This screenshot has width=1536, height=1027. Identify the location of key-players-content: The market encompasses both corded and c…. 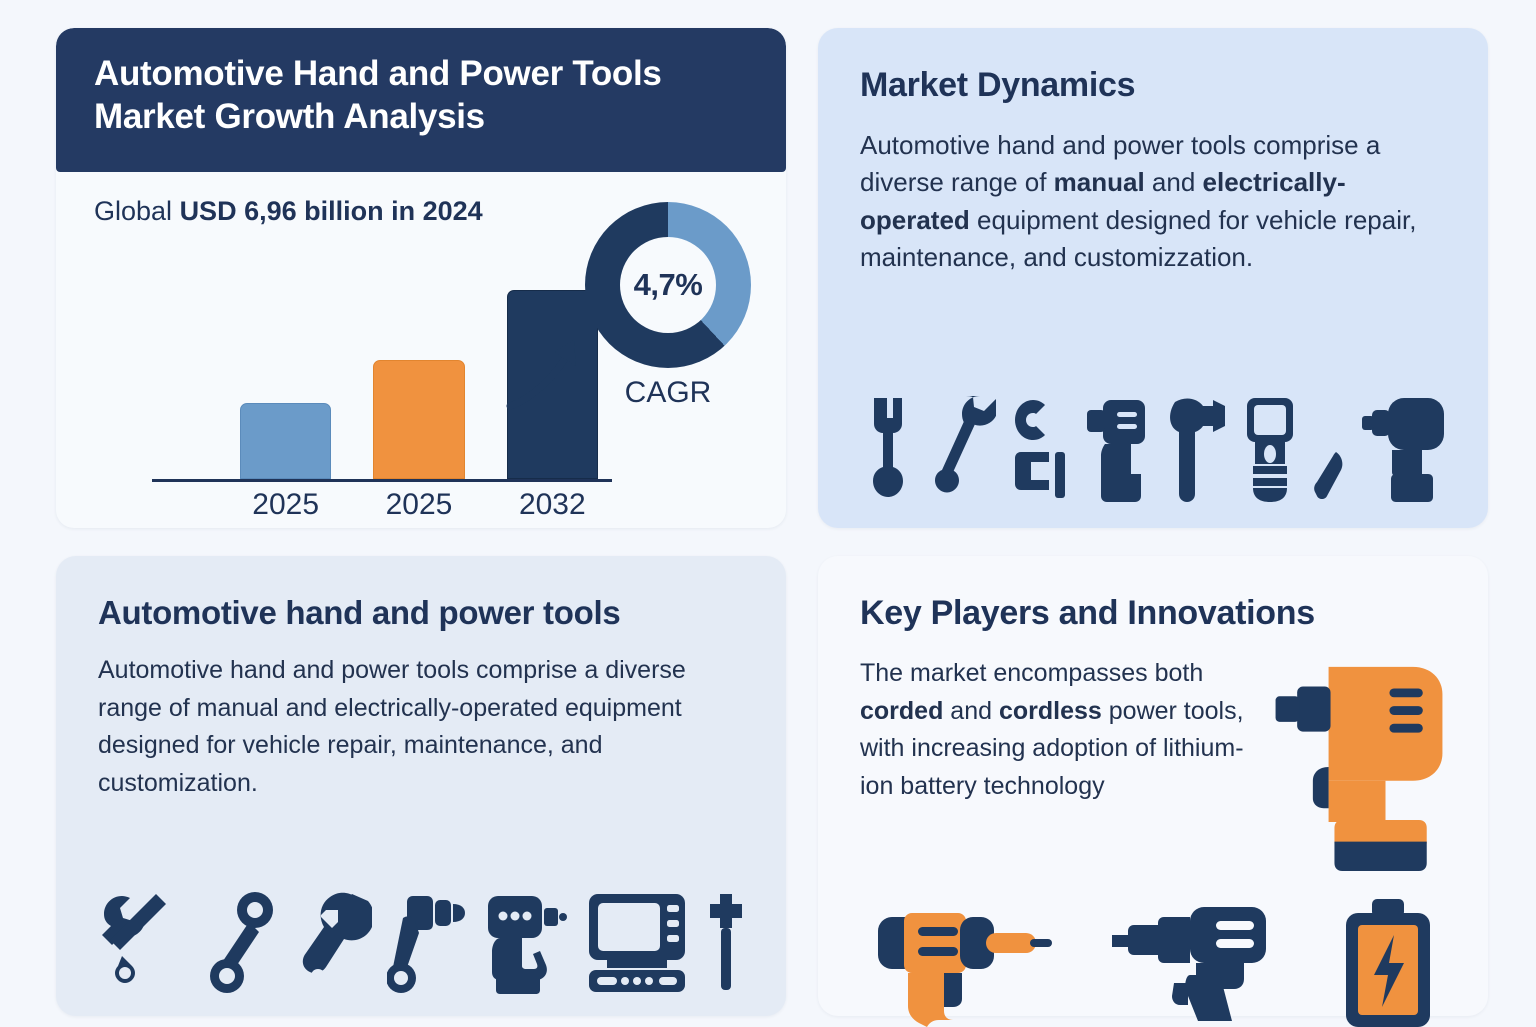
(1154, 764).